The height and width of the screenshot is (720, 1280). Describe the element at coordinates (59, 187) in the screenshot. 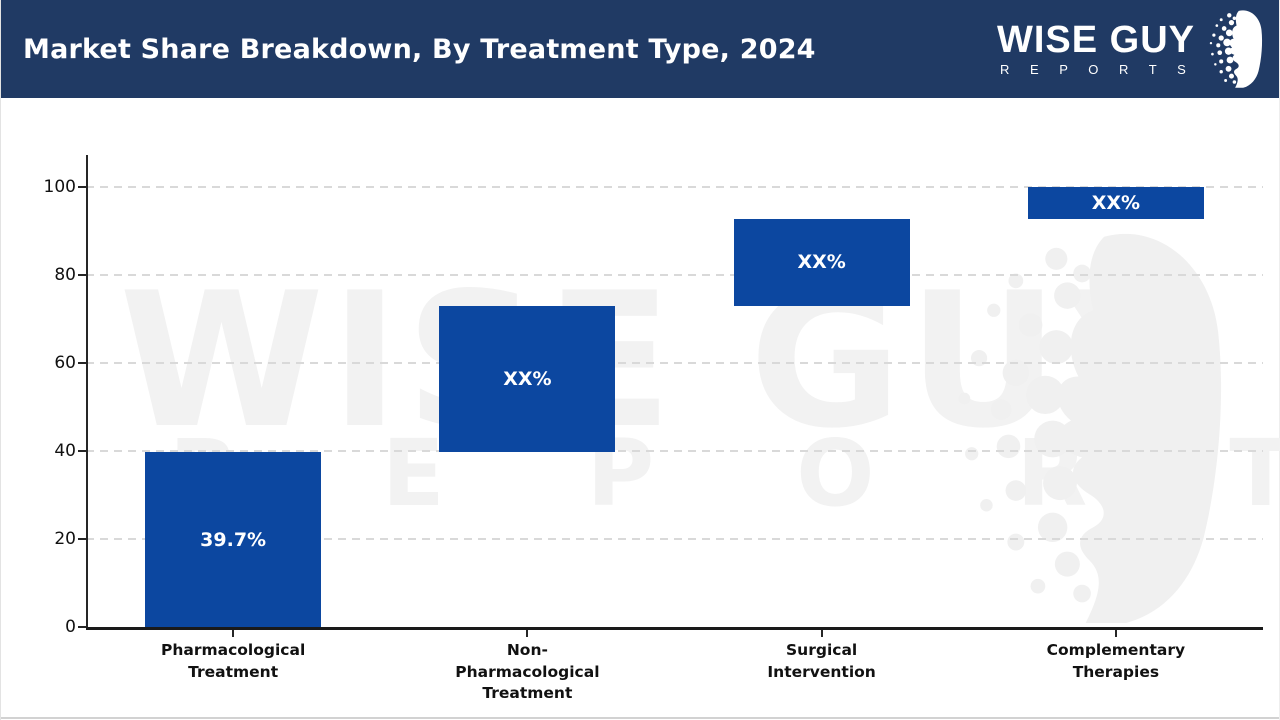

I see `y-tick-label-100: 100` at that location.